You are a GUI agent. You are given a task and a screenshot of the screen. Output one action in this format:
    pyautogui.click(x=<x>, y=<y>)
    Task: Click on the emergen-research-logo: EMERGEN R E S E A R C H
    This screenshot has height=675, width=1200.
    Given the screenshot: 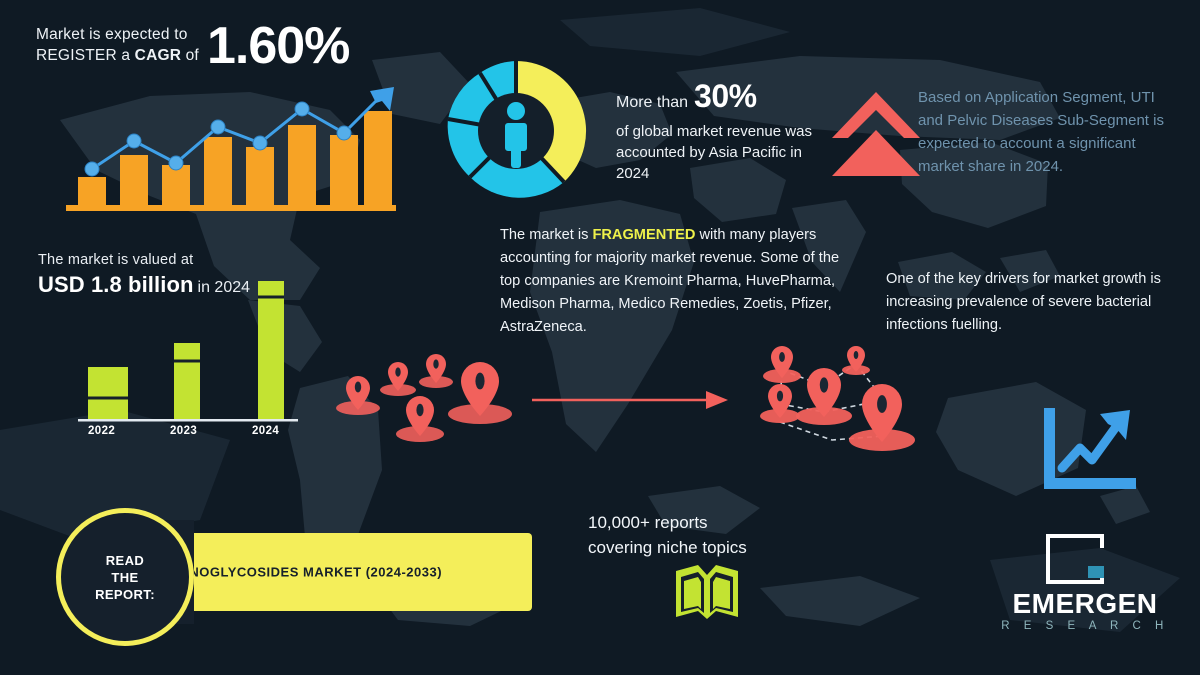 What is the action you would take?
    pyautogui.click(x=1085, y=585)
    